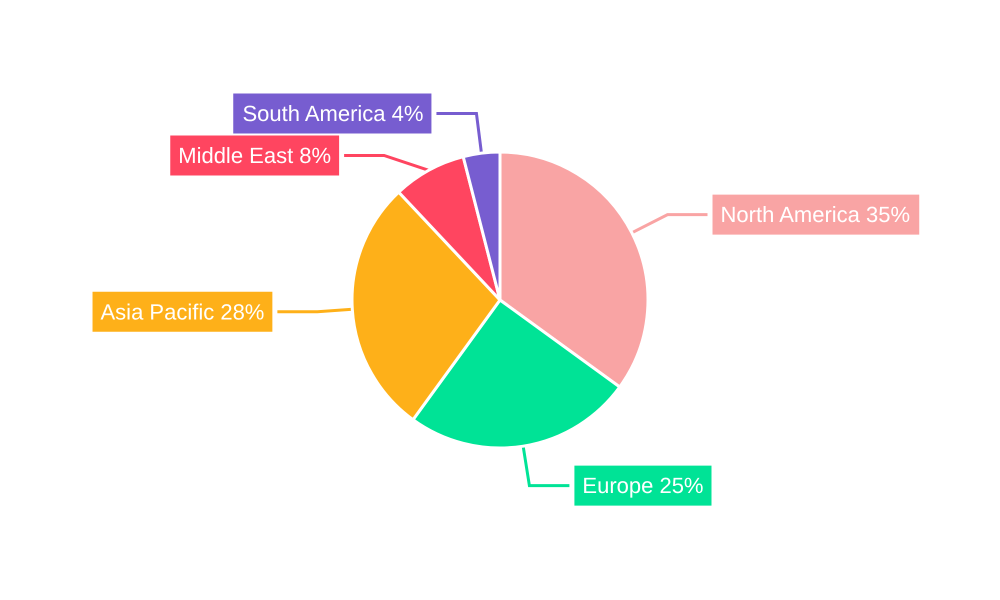 The width and height of the screenshot is (1000, 600). I want to click on slice-label: Asia Pacific 28%, so click(182, 311).